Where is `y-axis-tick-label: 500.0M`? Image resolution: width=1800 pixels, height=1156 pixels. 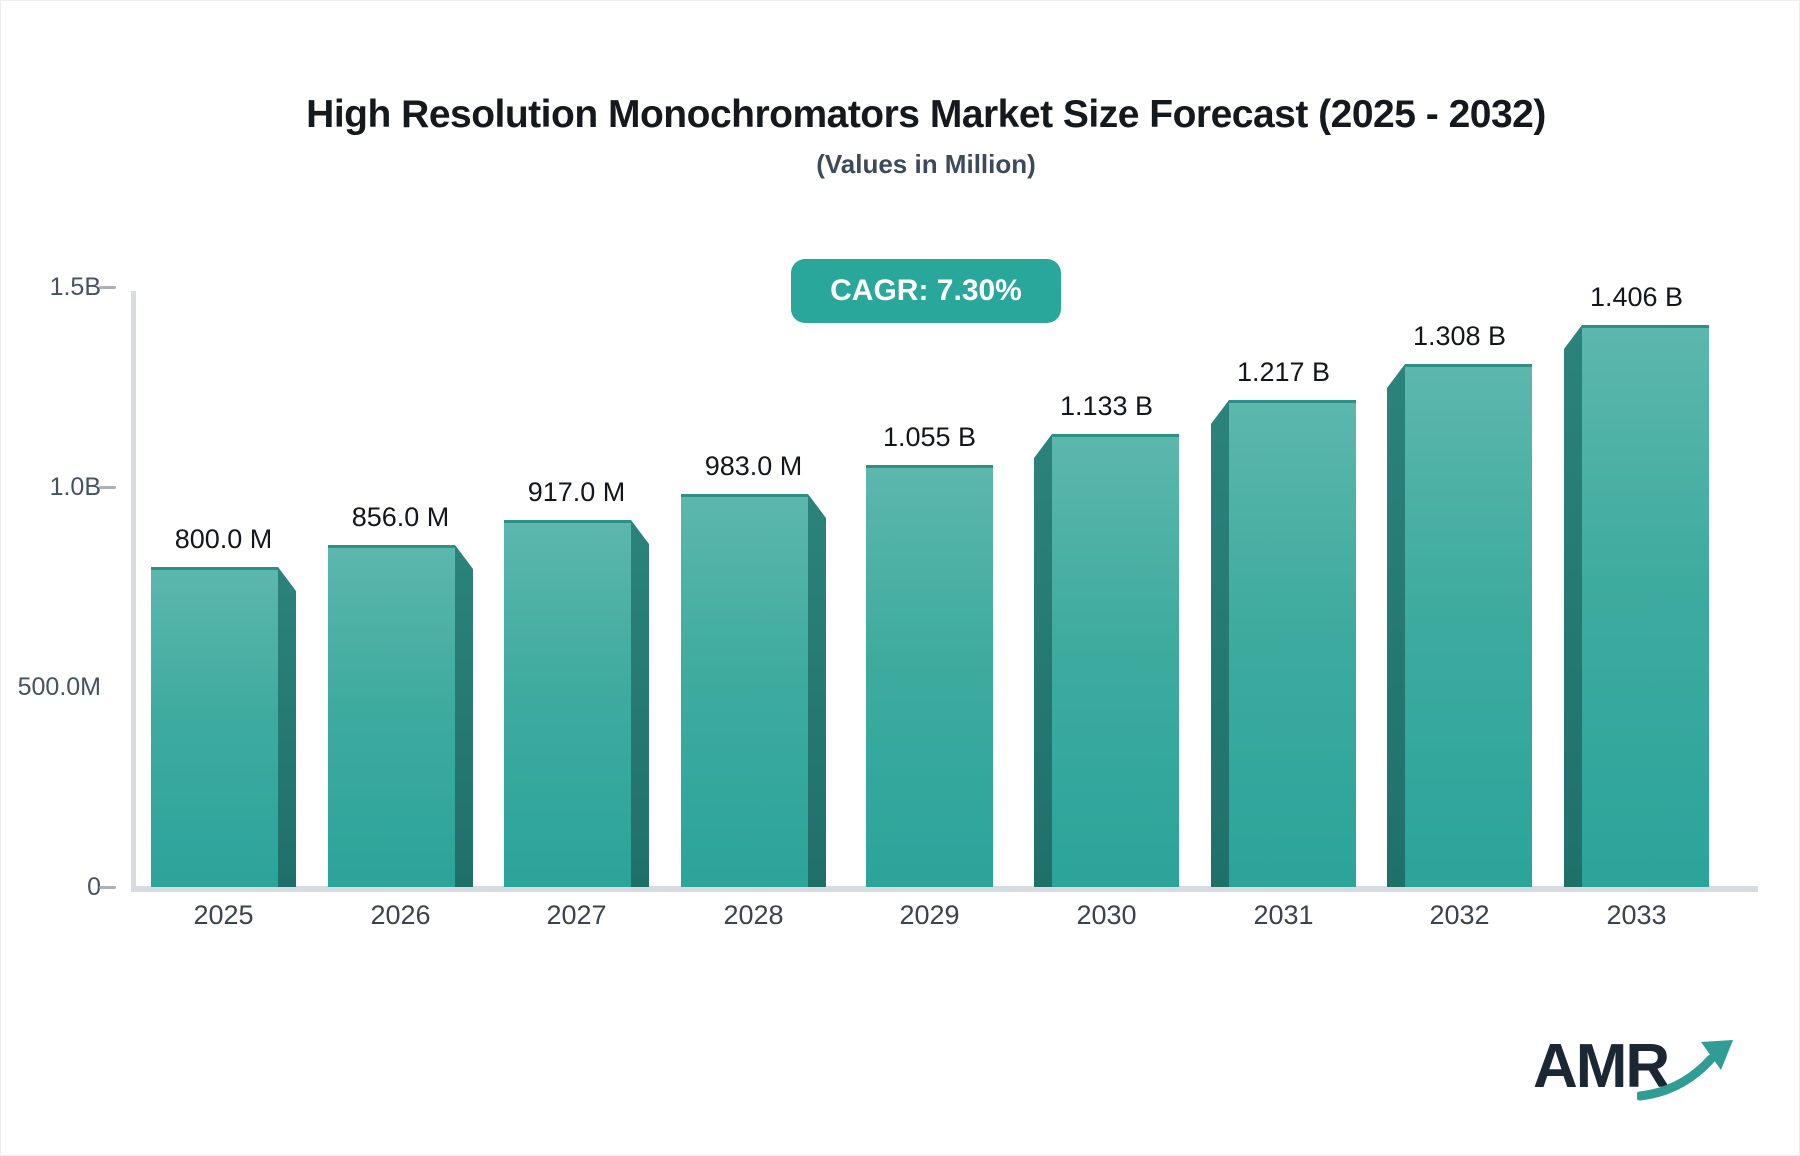
y-axis-tick-label: 500.0M is located at coordinates (59, 687).